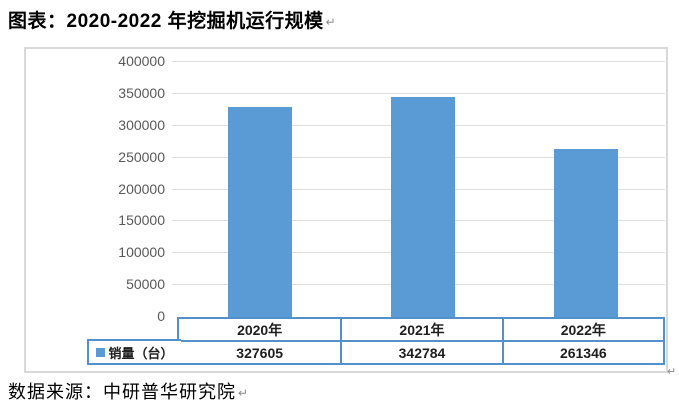 This screenshot has width=679, height=409. What do you see at coordinates (582, 329) in the screenshot?
I see `category-cell-2022: 2022年` at bounding box center [582, 329].